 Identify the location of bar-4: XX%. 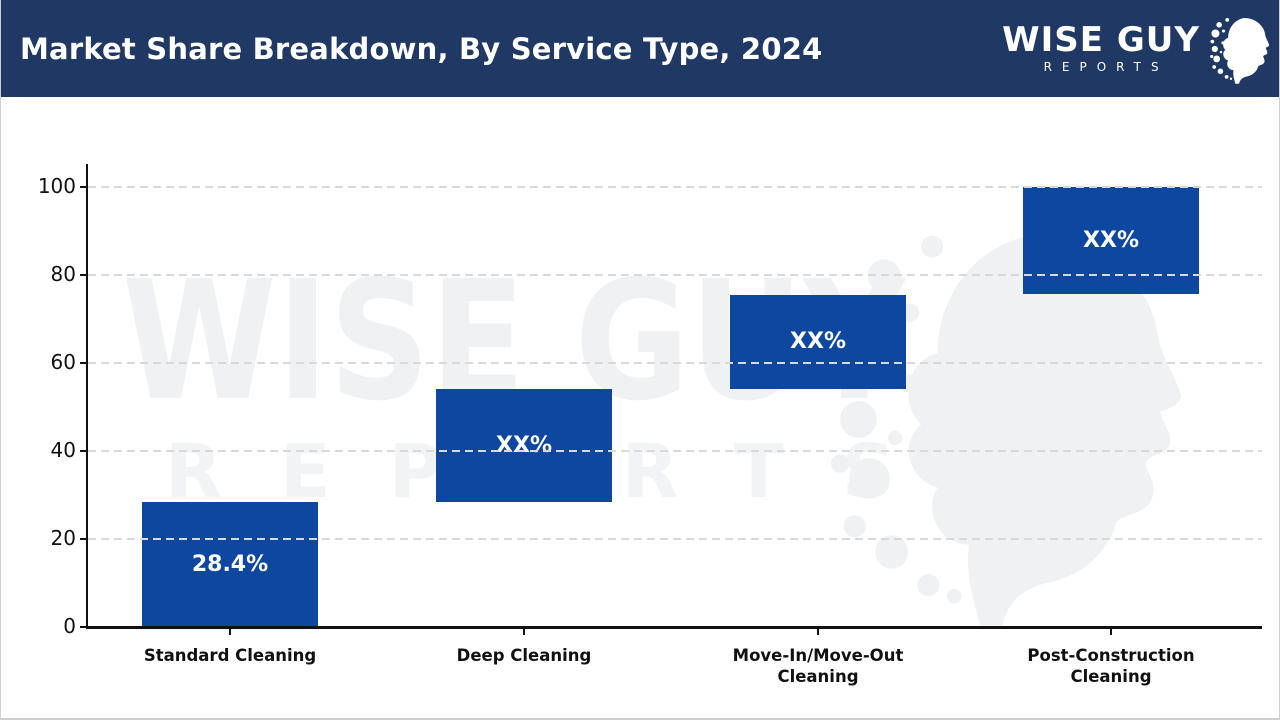
(1111, 241).